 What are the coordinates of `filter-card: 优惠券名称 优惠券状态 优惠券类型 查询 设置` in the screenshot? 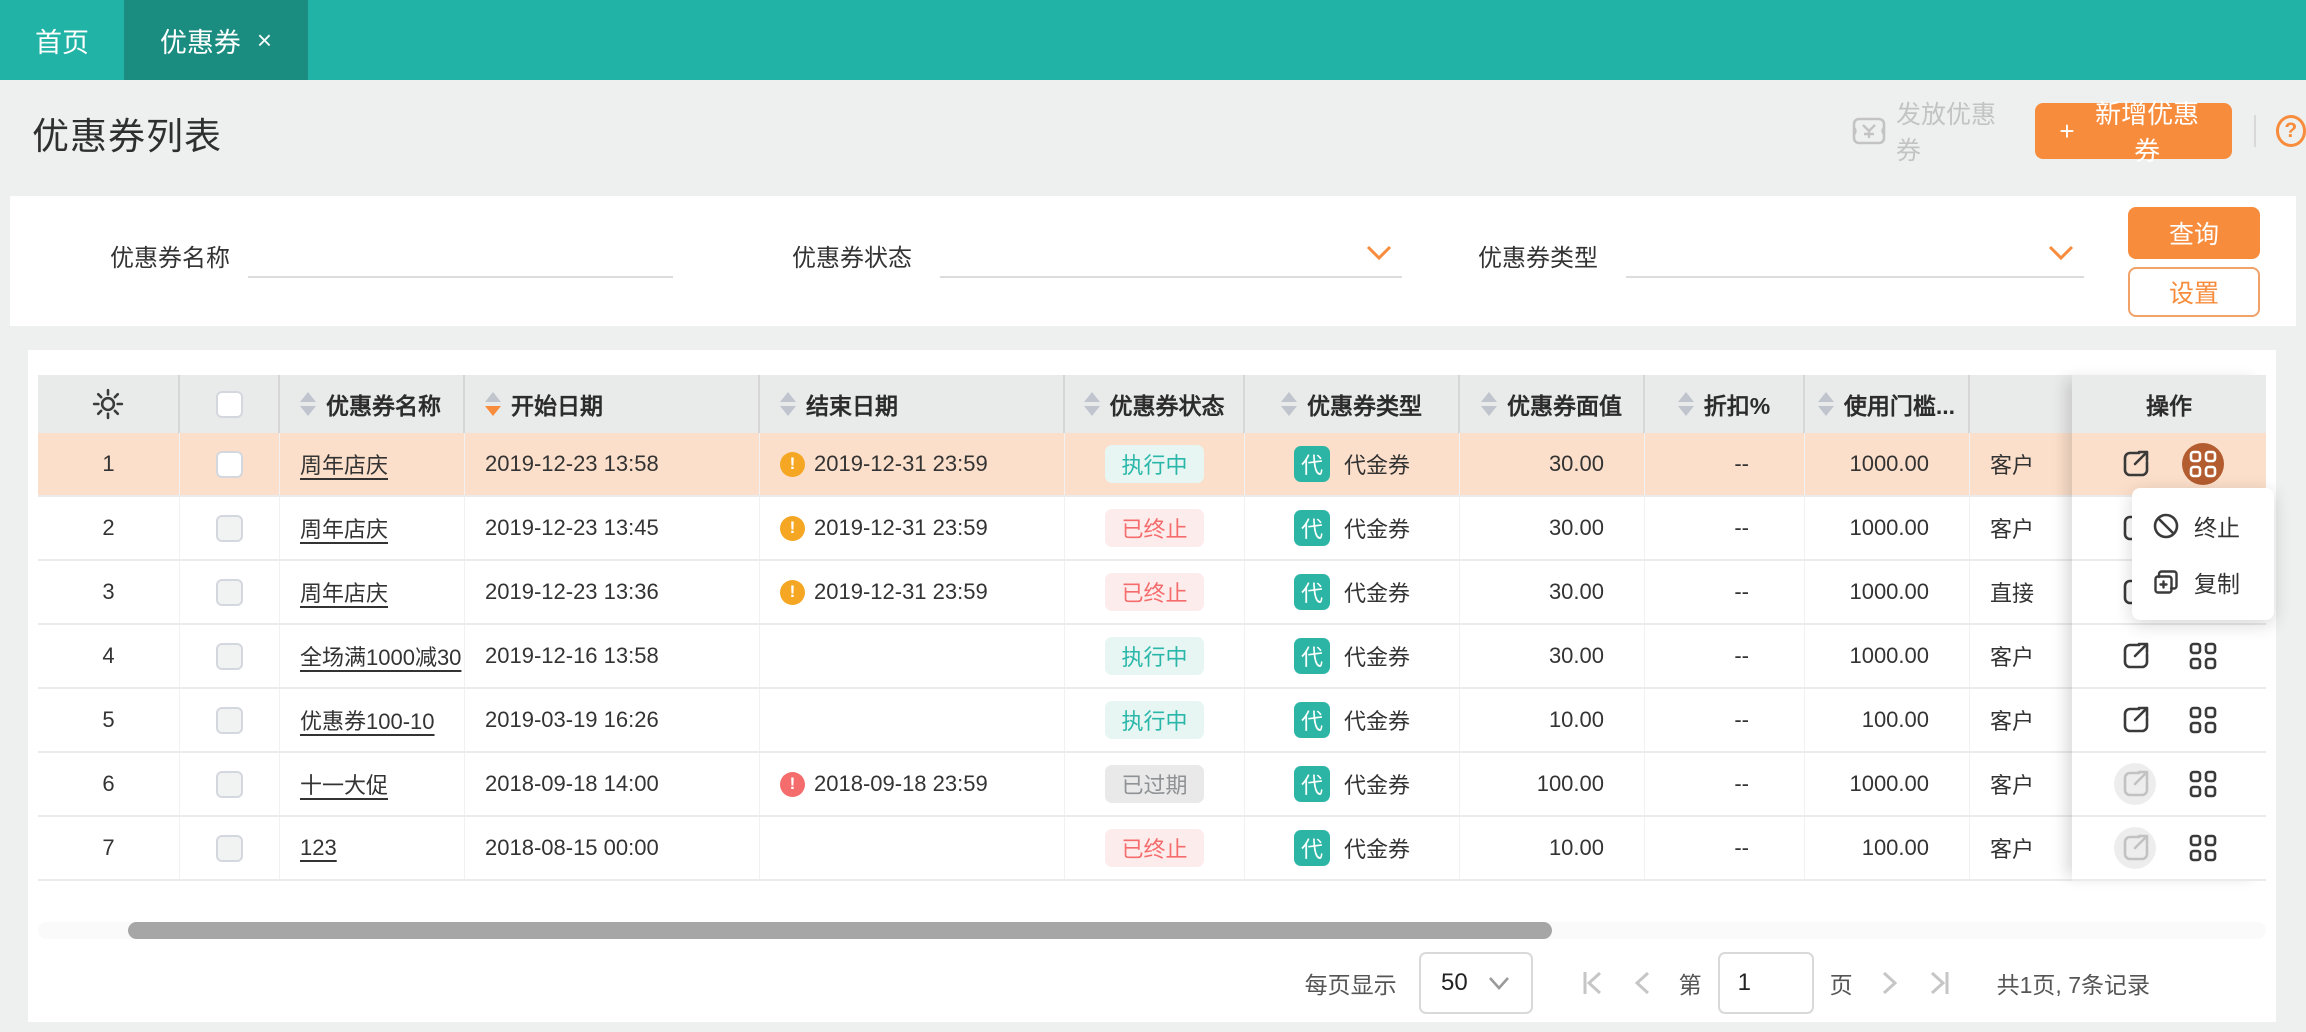 It's located at (1153, 261).